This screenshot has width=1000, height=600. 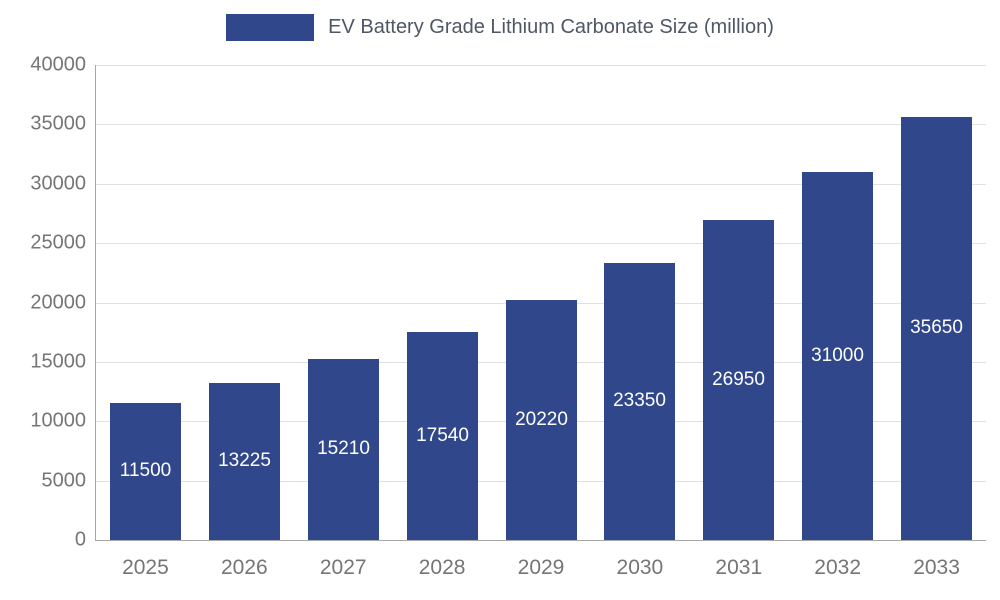 What do you see at coordinates (270, 27) in the screenshot?
I see `legend-swatch` at bounding box center [270, 27].